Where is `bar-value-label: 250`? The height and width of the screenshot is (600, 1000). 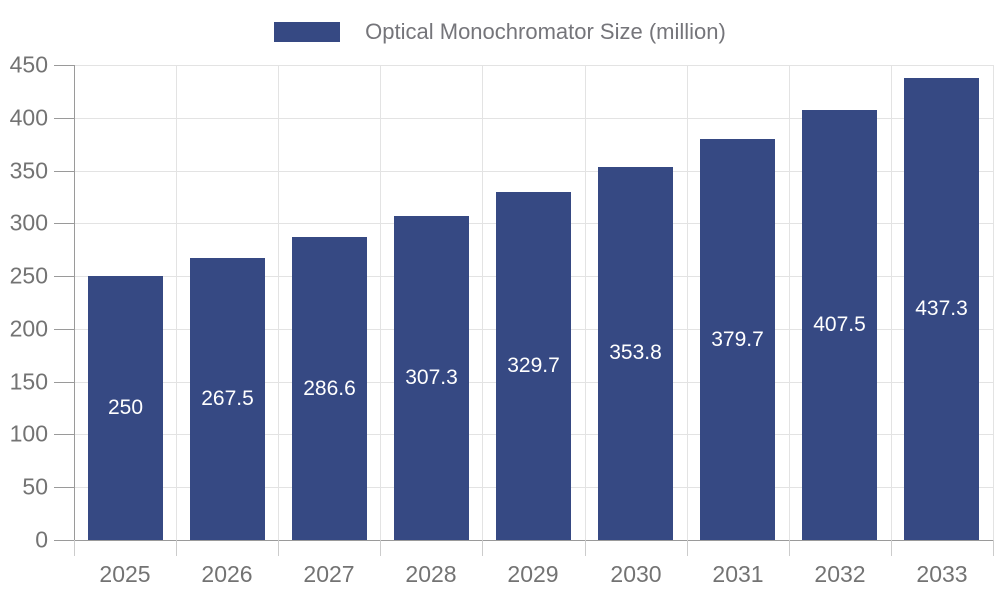 bar-value-label: 250 is located at coordinates (125, 408).